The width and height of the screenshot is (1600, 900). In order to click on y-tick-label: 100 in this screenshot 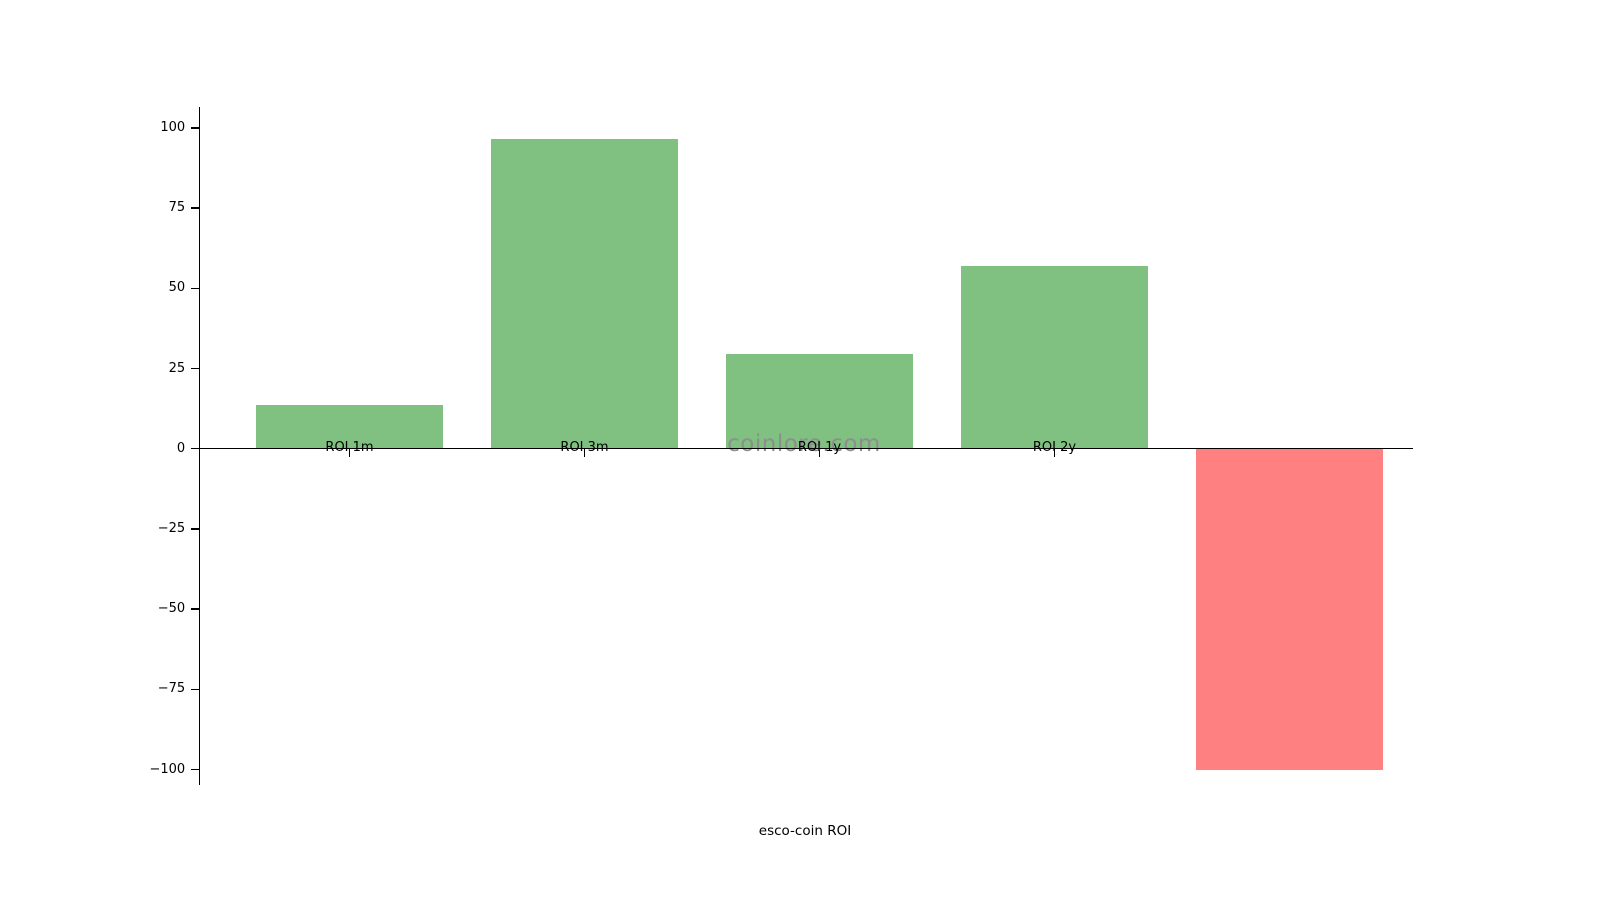, I will do `click(173, 127)`.